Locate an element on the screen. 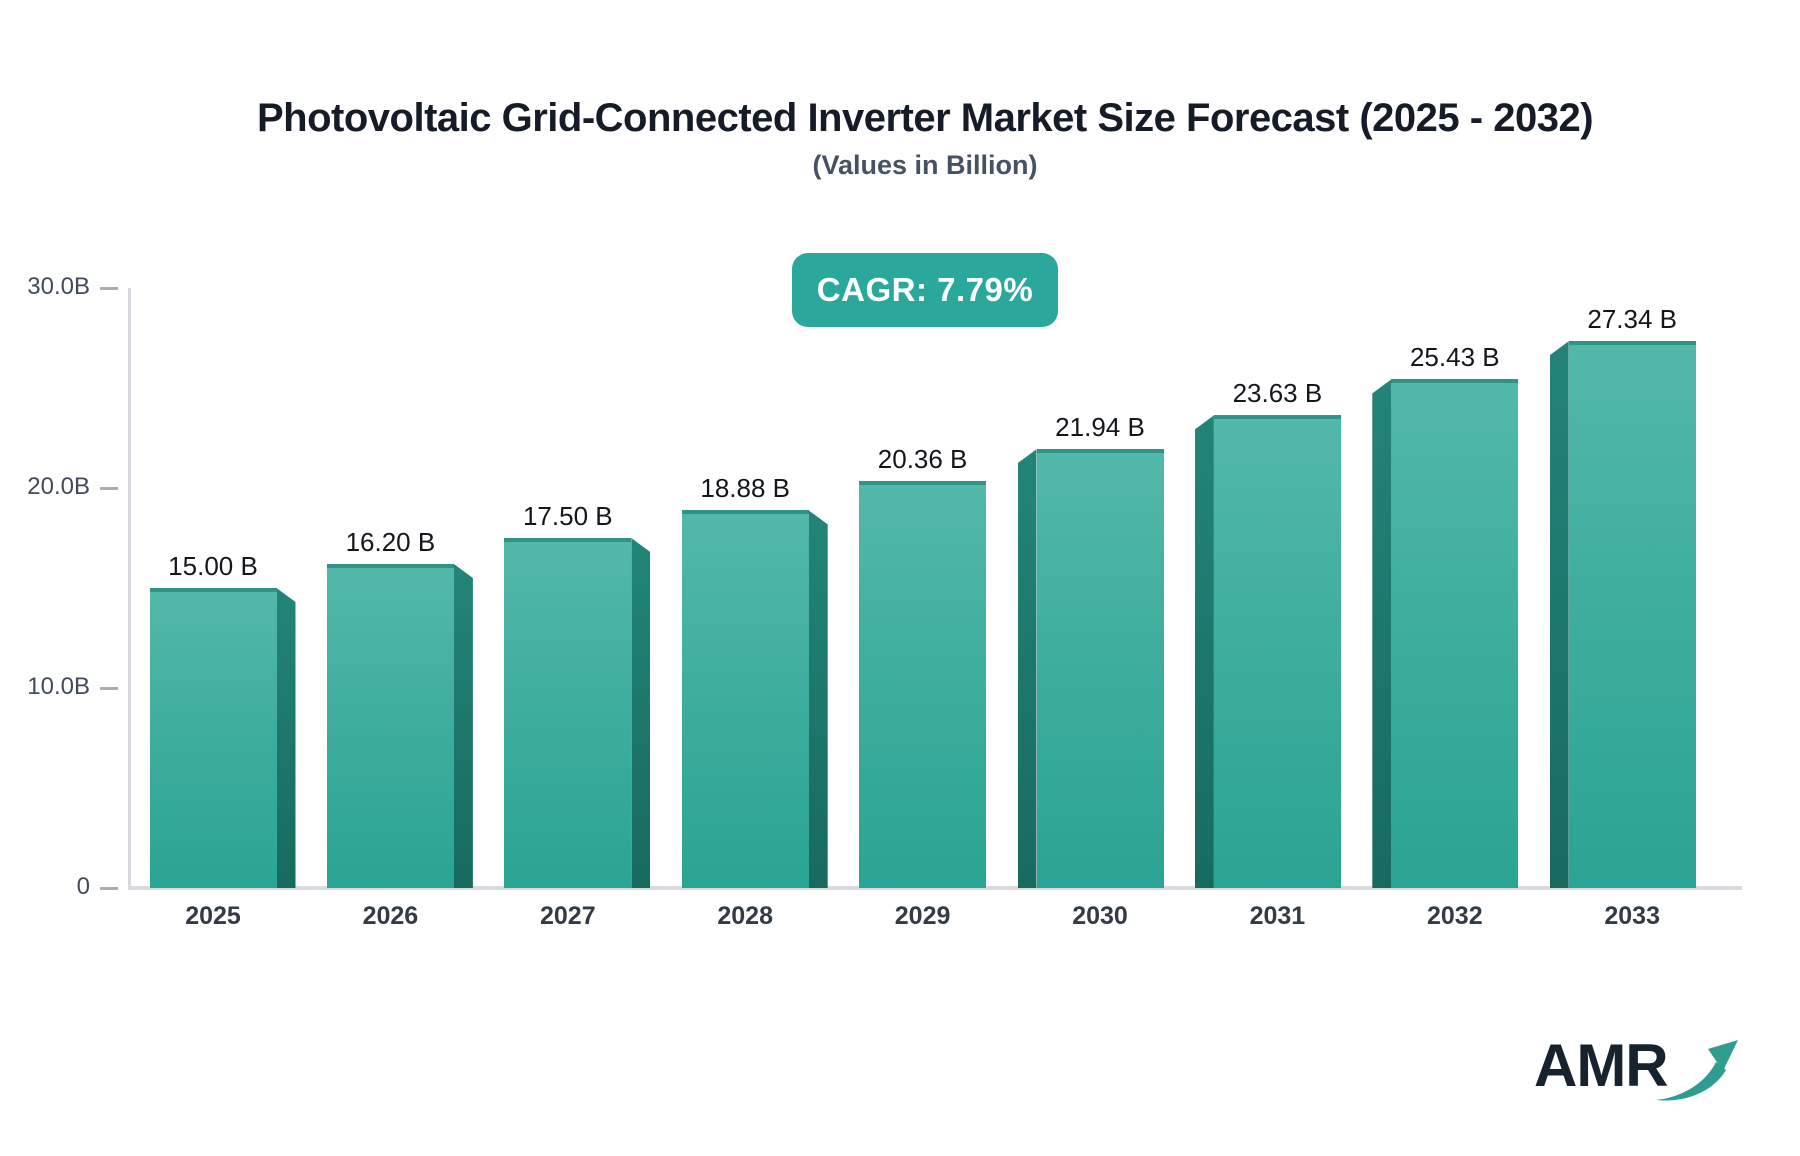 Image resolution: width=1800 pixels, height=1156 pixels. x-tick-label: 2032 is located at coordinates (1454, 916).